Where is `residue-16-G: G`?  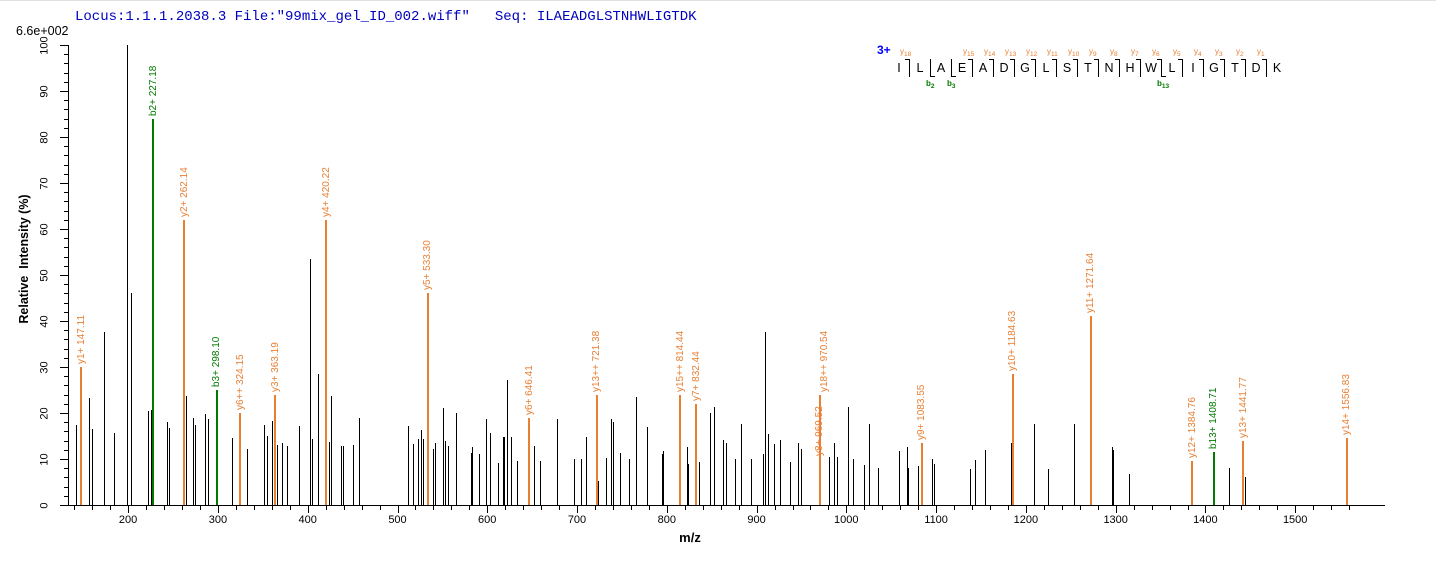 residue-16-G: G is located at coordinates (1214, 68).